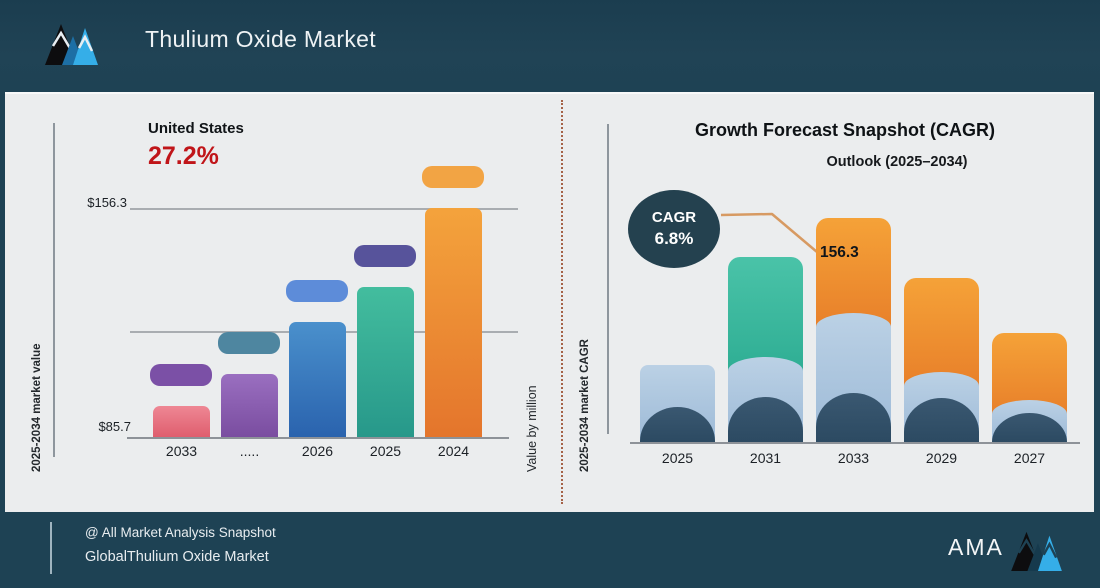 The width and height of the screenshot is (1100, 588). Describe the element at coordinates (453, 322) in the screenshot. I see `left-bar-2024` at that location.